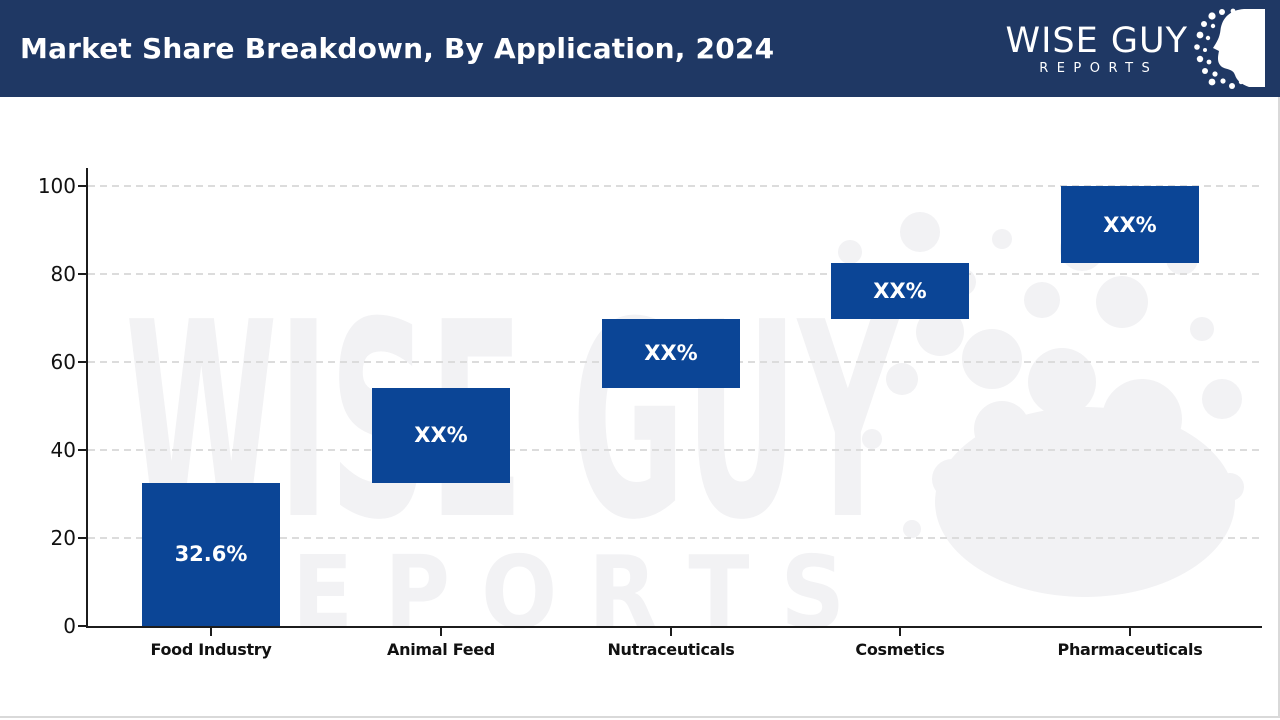 This screenshot has height=720, width=1280. What do you see at coordinates (63, 274) in the screenshot?
I see `y-tick-label-80: 80` at bounding box center [63, 274].